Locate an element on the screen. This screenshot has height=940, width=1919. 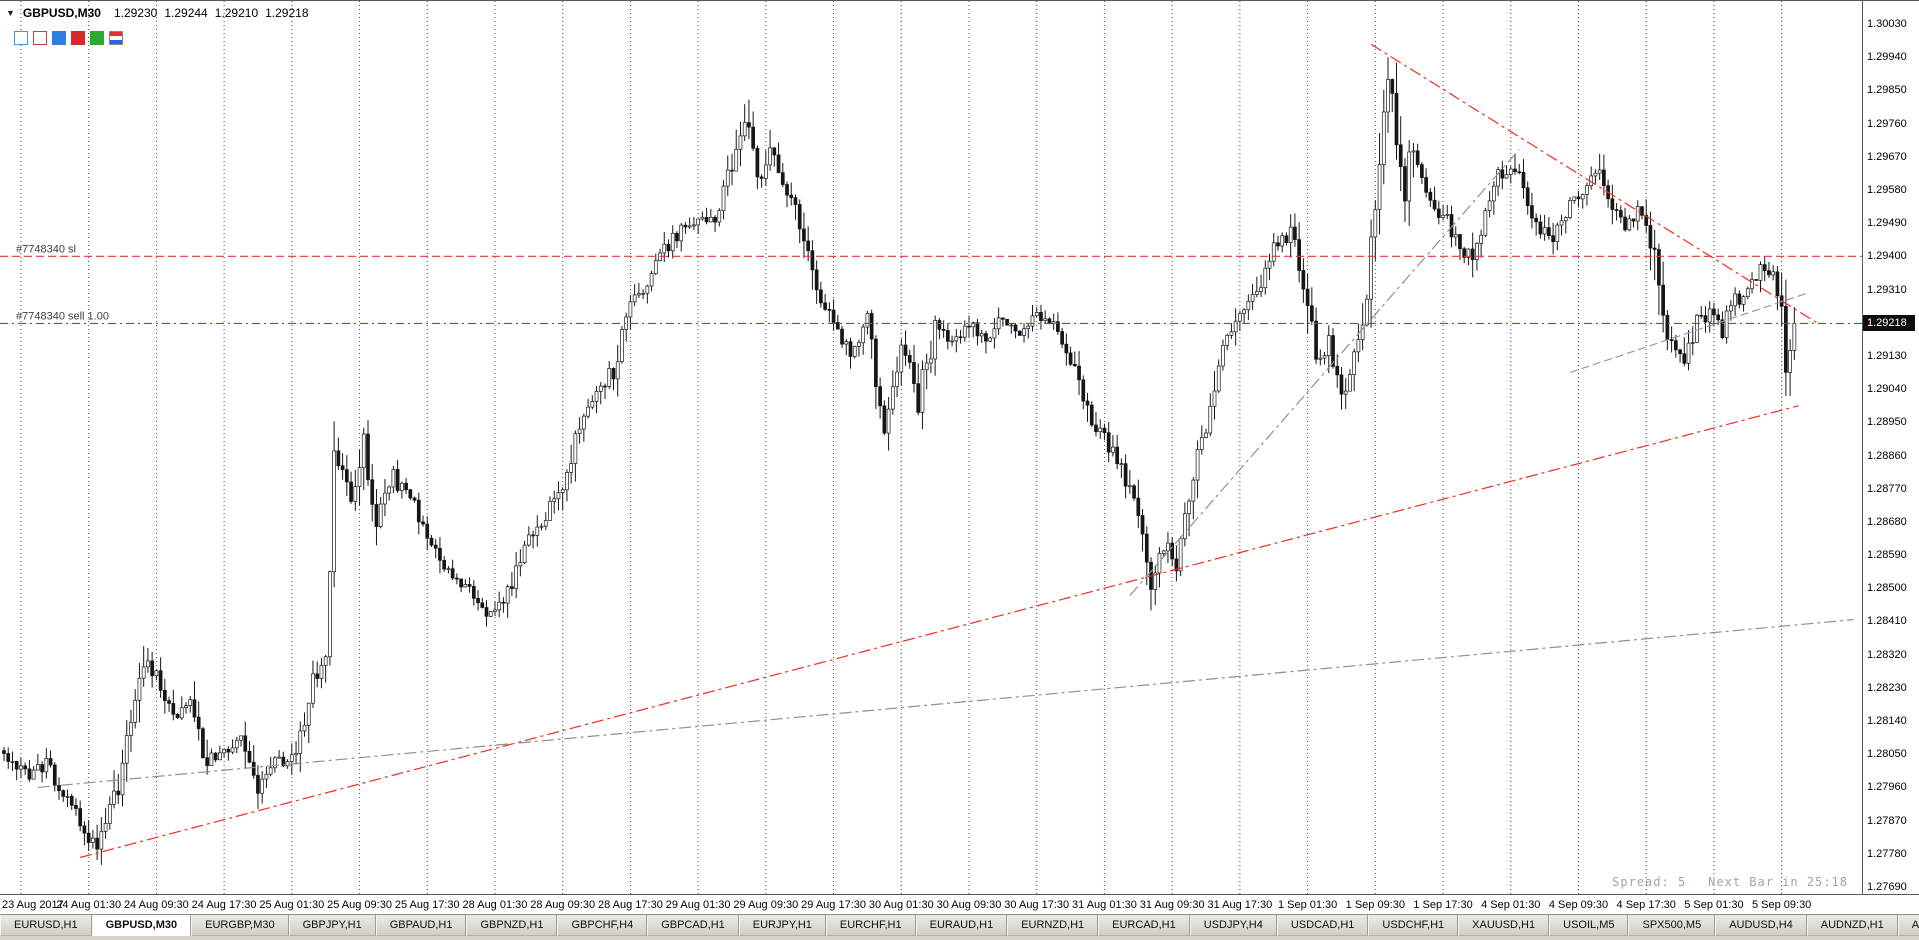
time-axis-label: 1 Sep 17:30 is located at coordinates (1443, 905).